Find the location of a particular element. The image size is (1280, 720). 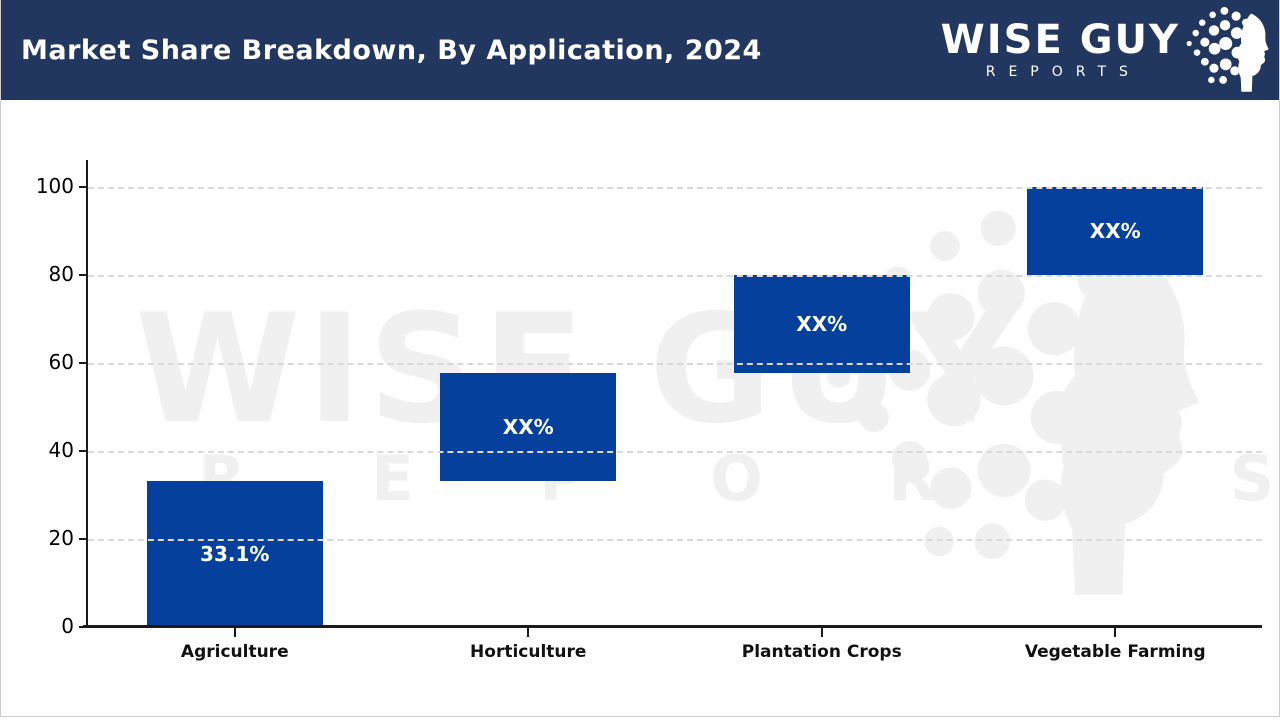

bar-vegetable-farming: XX% is located at coordinates (1115, 231).